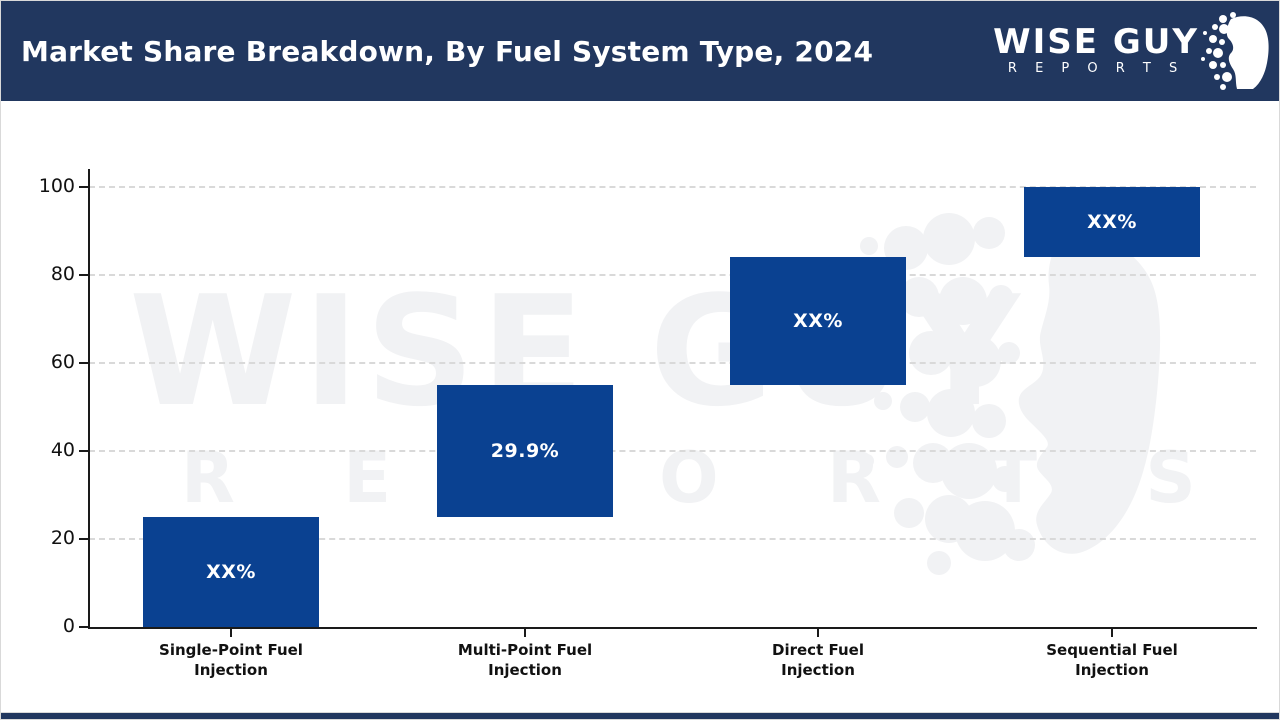 The width and height of the screenshot is (1280, 720). I want to click on category-label-1: Multi-Point Fuel Injection, so click(525, 660).